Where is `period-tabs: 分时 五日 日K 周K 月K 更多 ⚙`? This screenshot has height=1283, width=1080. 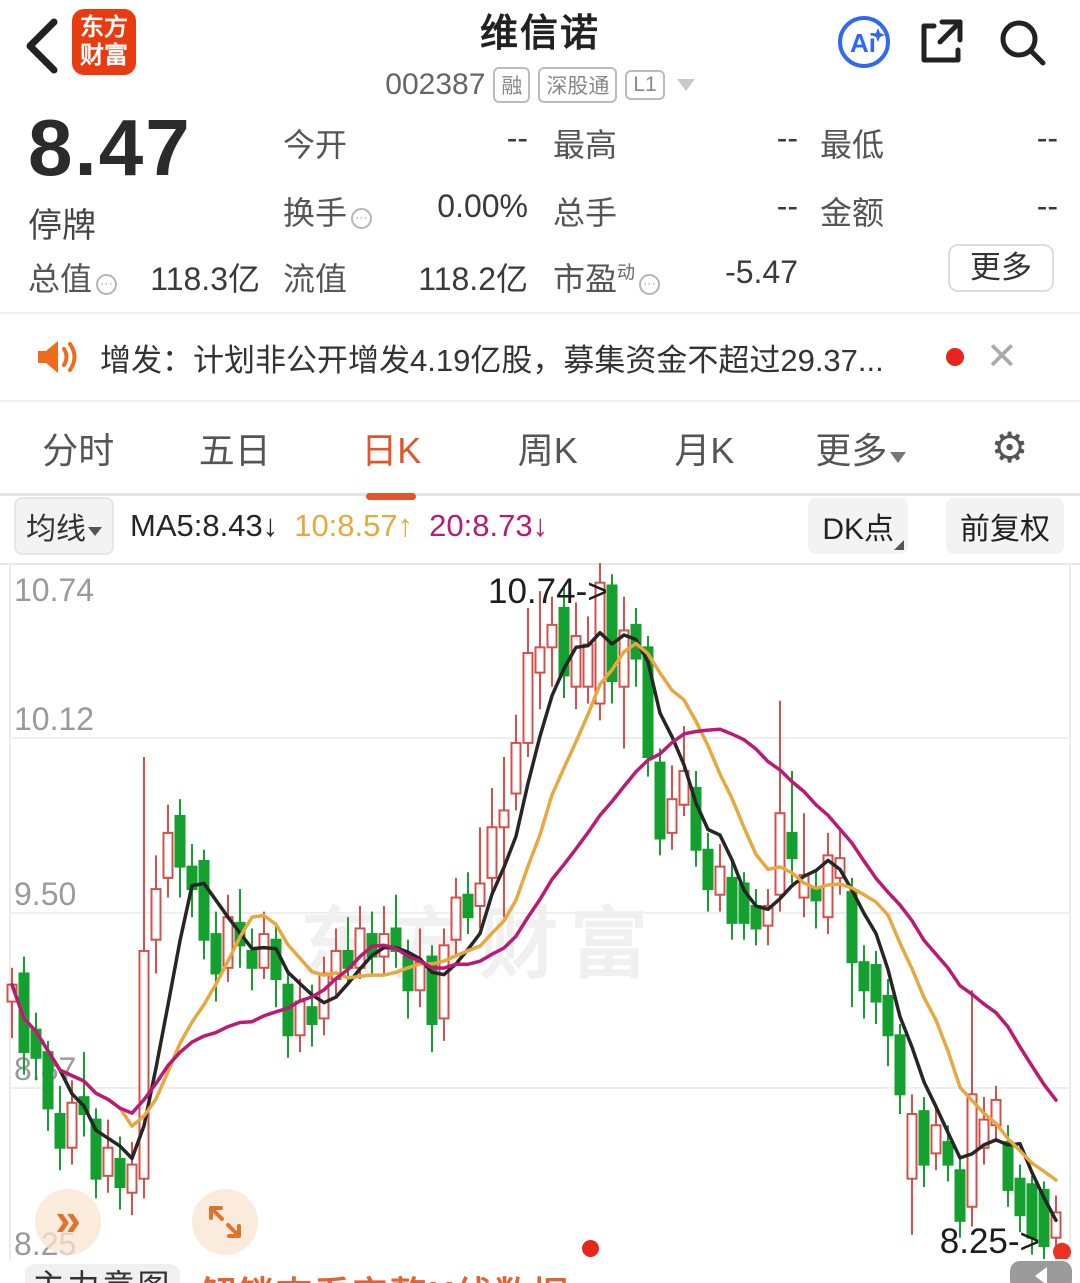
period-tabs: 分时 五日 日K 周K 月K 更多 ⚙ is located at coordinates (540, 451).